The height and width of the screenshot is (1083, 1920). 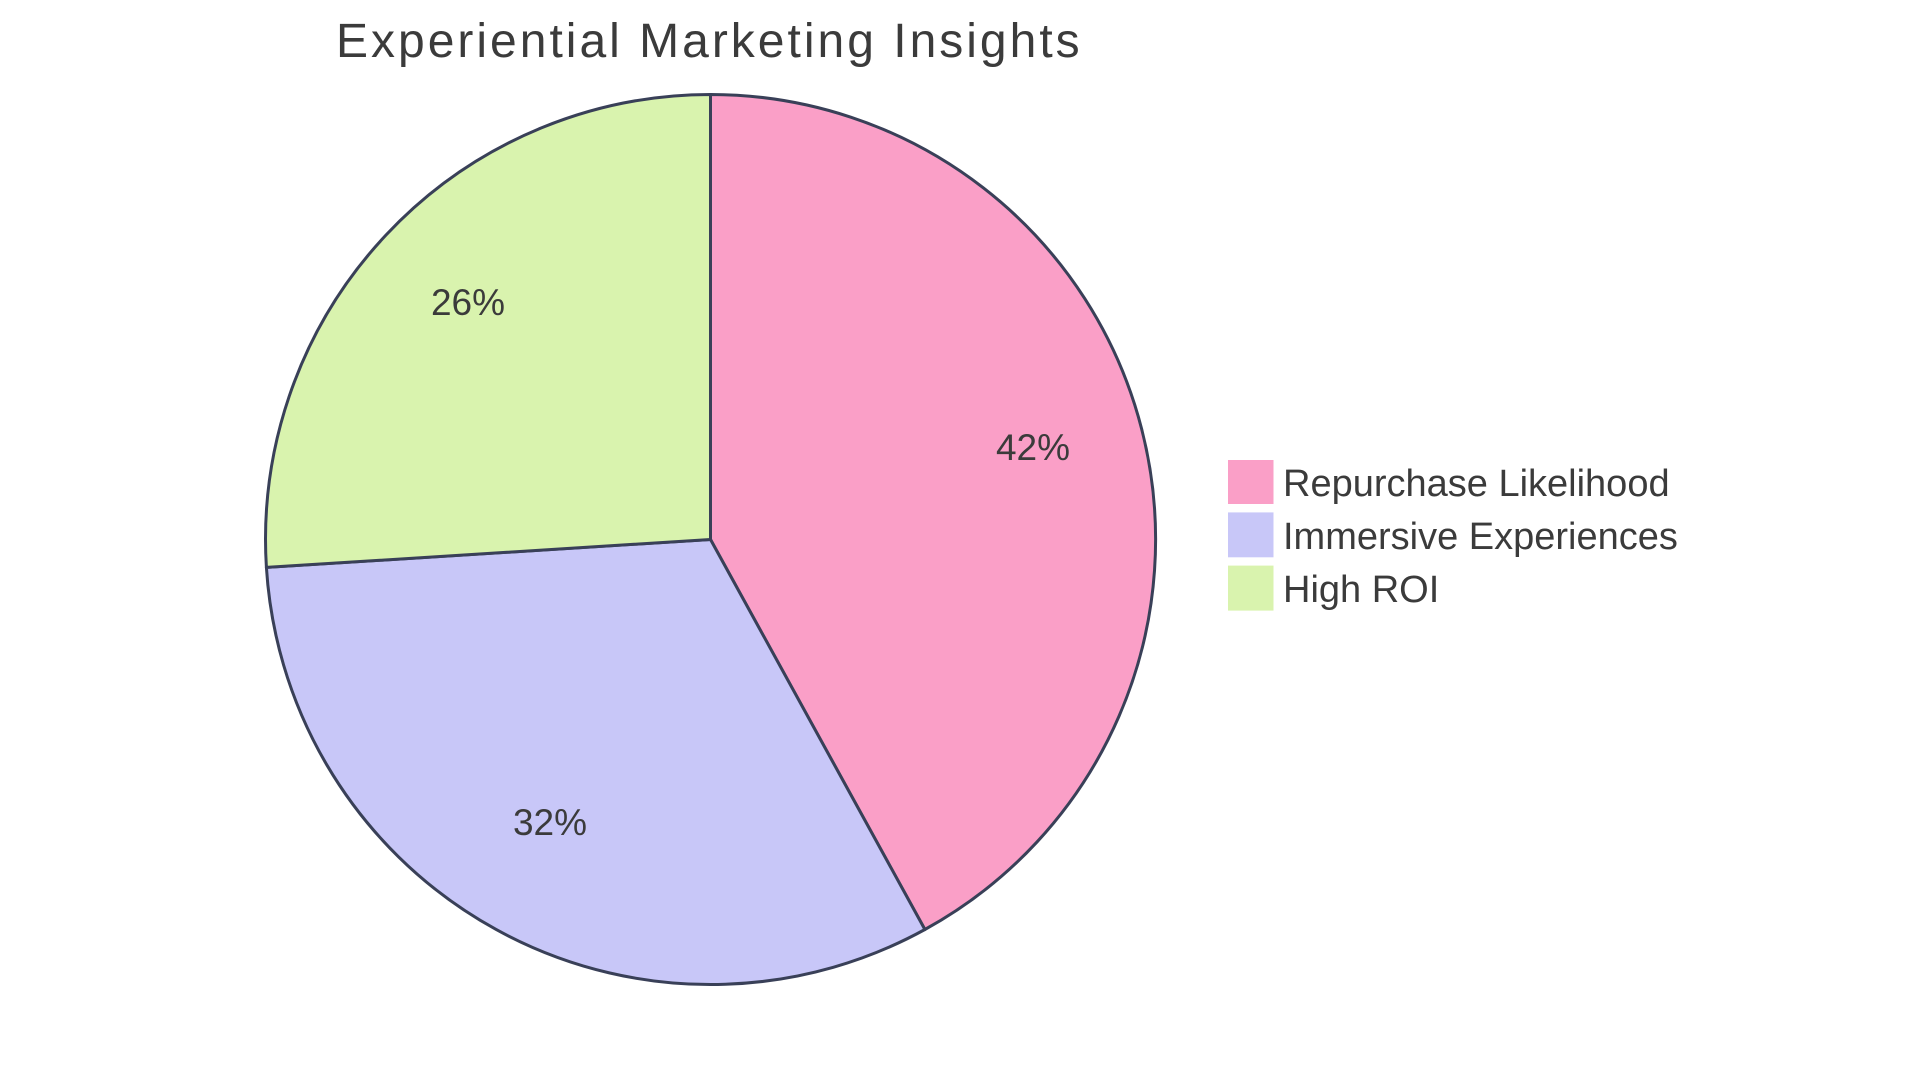 I want to click on svg-text: 32%, so click(x=550, y=822).